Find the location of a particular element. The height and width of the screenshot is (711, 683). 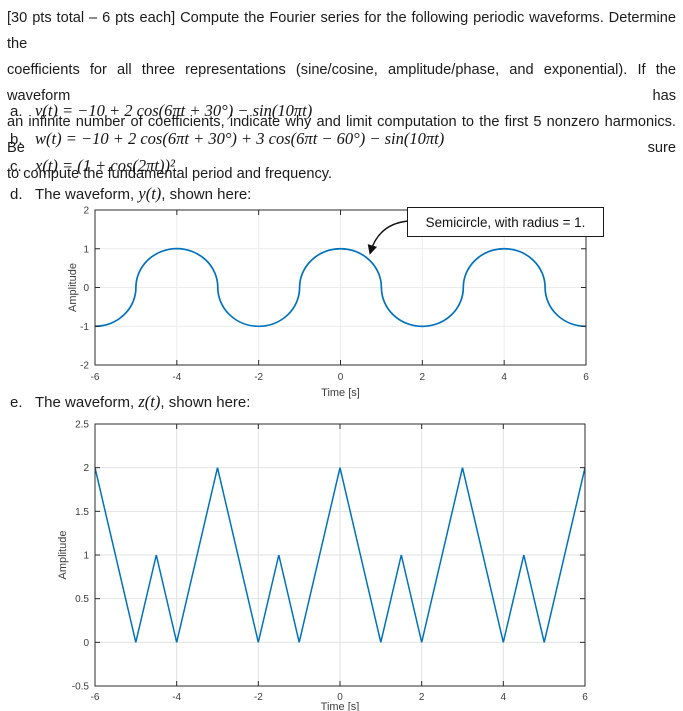

item-equation: x(t) = (1 + cos(2πt))² is located at coordinates (105, 165).